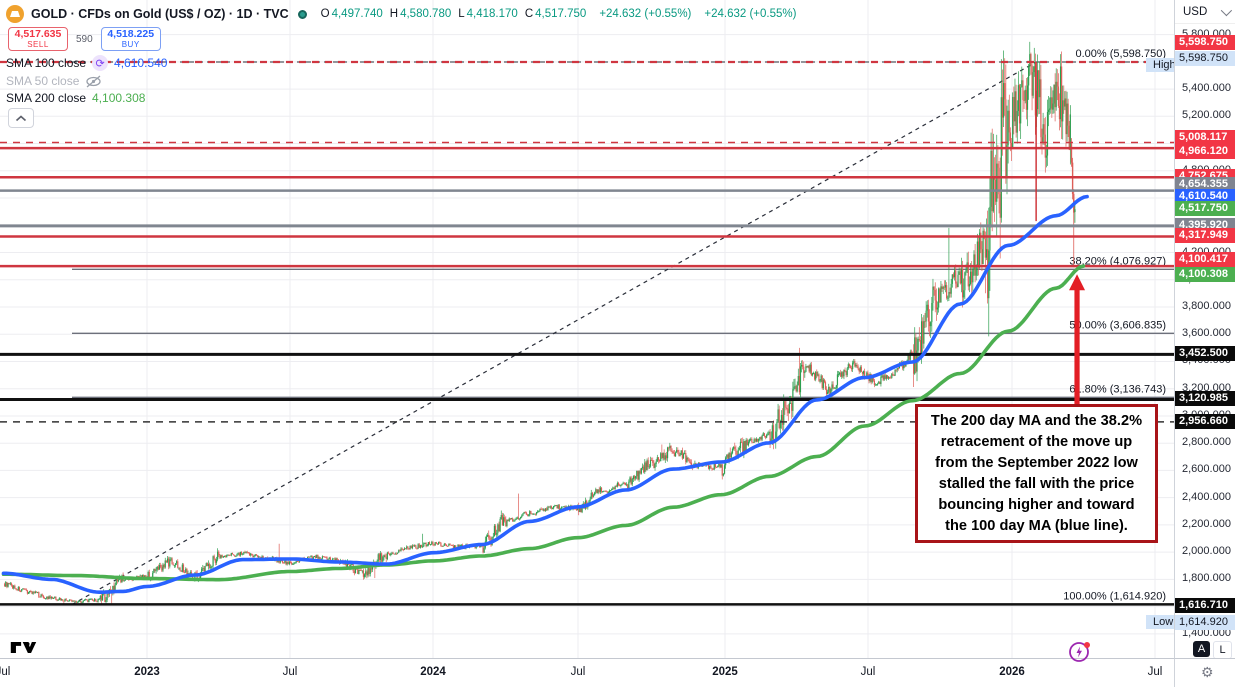 The image size is (1235, 687). What do you see at coordinates (1117, 261) in the screenshot?
I see `fib-label: 38.20% (4,076.927)` at bounding box center [1117, 261].